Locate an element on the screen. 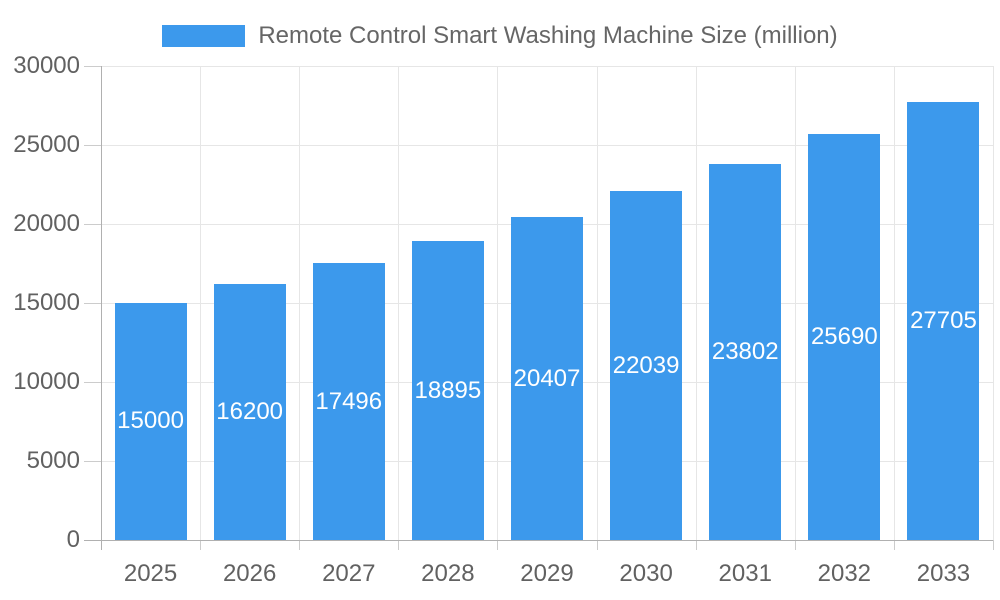 This screenshot has width=1000, height=600. bar-value-label: 25690 is located at coordinates (844, 336).